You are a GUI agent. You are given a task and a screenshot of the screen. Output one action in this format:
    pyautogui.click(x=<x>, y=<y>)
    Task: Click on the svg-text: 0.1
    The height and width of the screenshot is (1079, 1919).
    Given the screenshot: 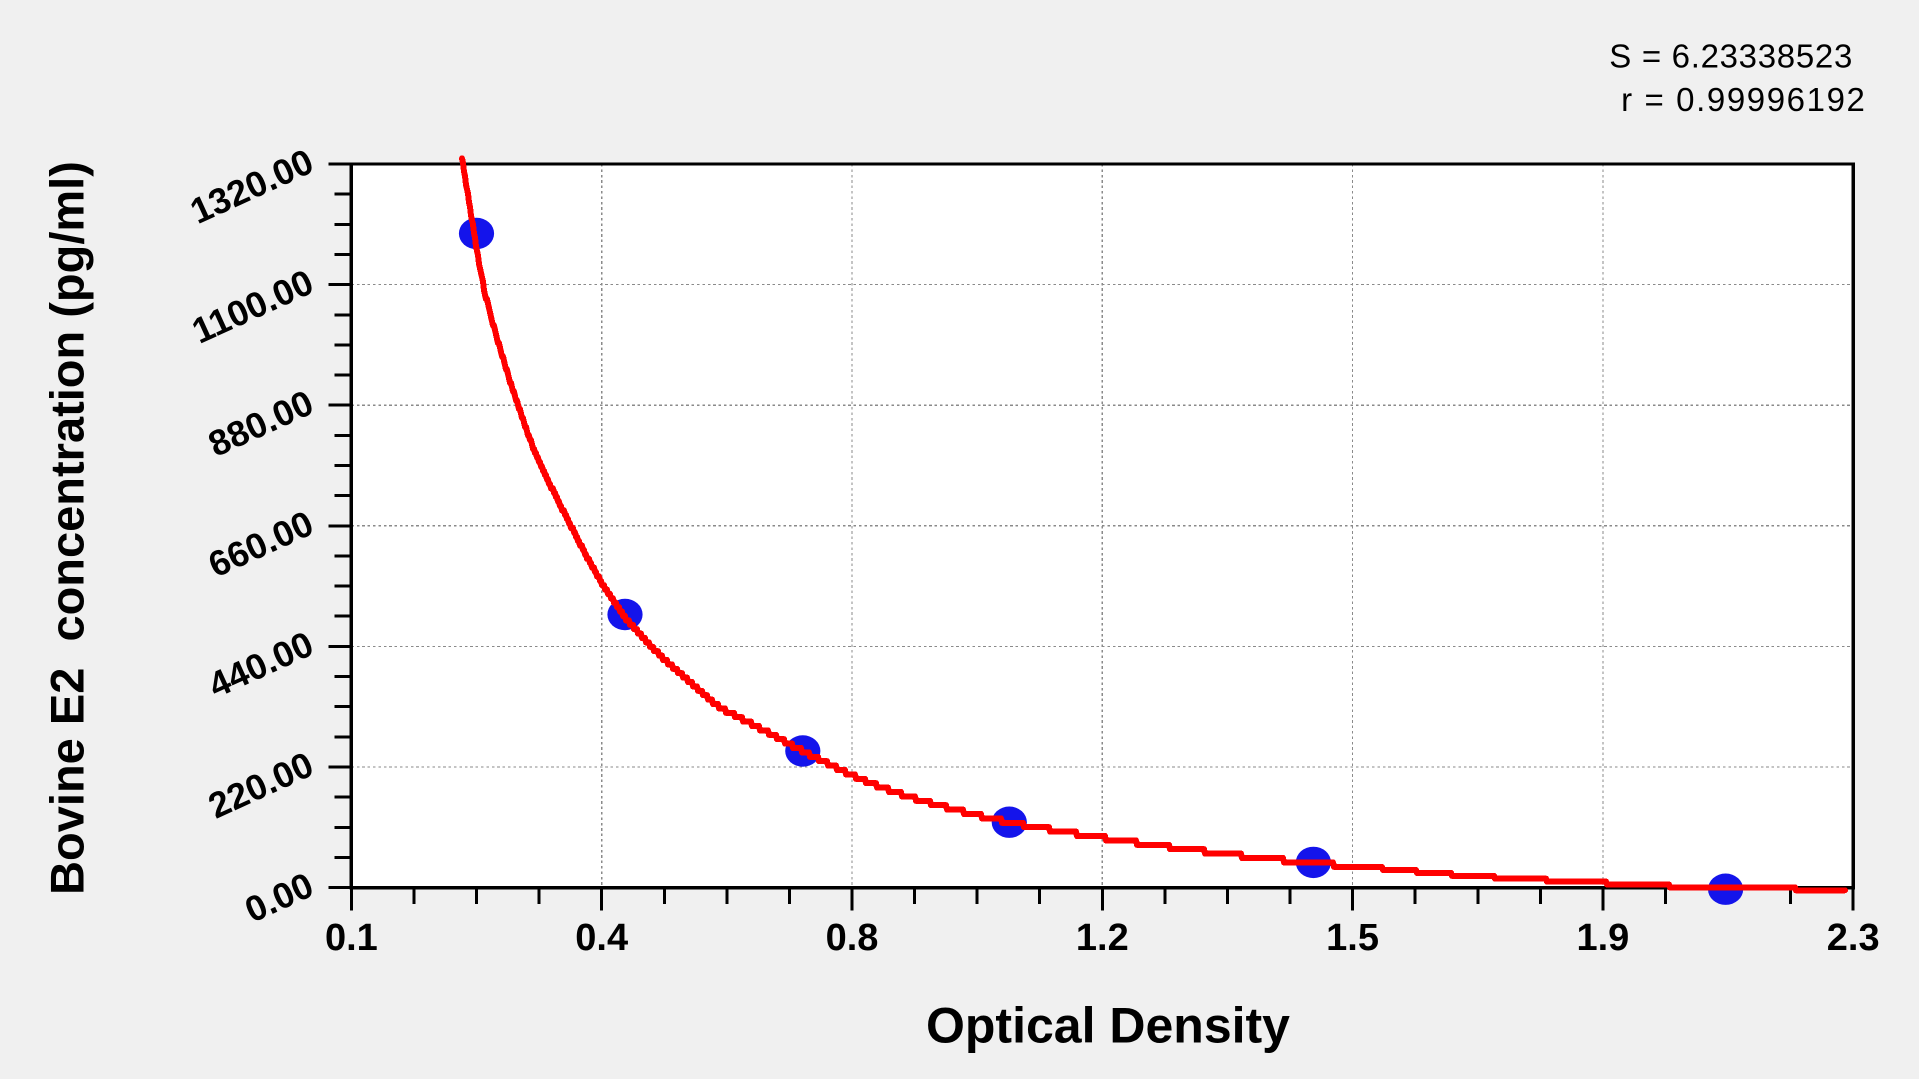 What is the action you would take?
    pyautogui.click(x=351, y=938)
    